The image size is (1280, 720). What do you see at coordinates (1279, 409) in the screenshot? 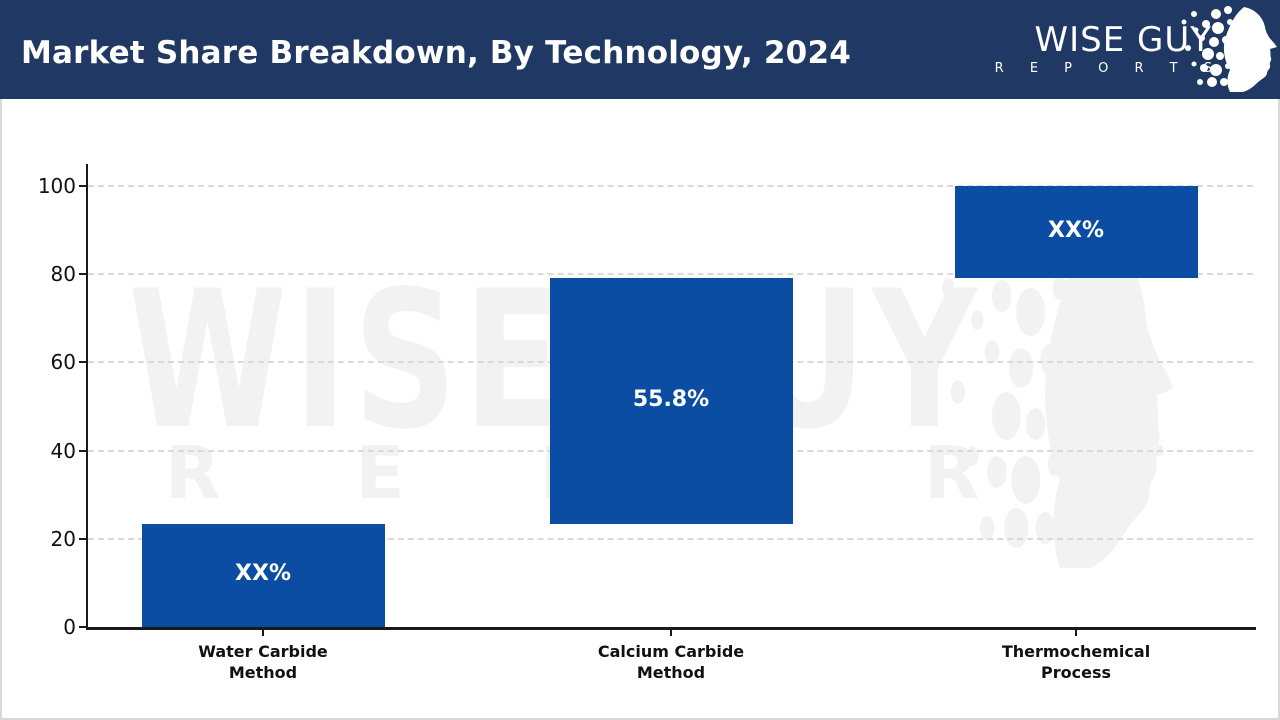
I see `page-border-right` at bounding box center [1279, 409].